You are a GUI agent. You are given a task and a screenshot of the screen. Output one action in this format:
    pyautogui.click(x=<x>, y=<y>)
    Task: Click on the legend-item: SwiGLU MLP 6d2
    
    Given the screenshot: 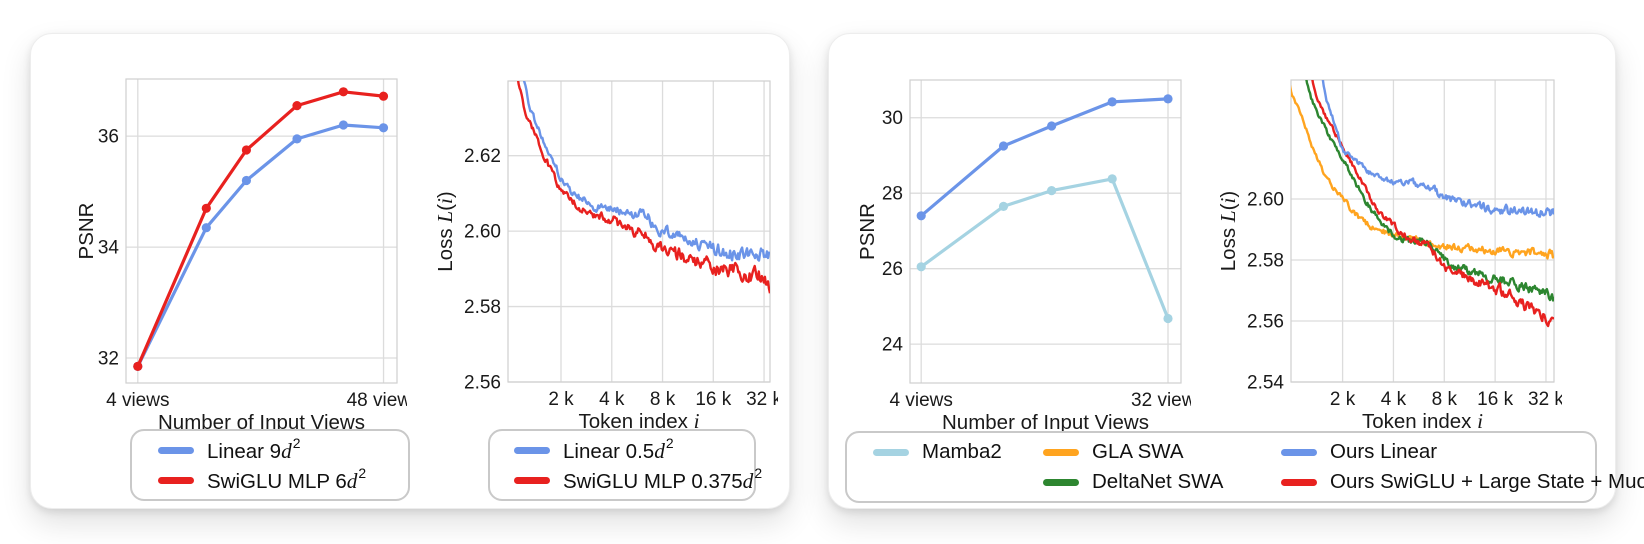 What is the action you would take?
    pyautogui.click(x=283, y=480)
    